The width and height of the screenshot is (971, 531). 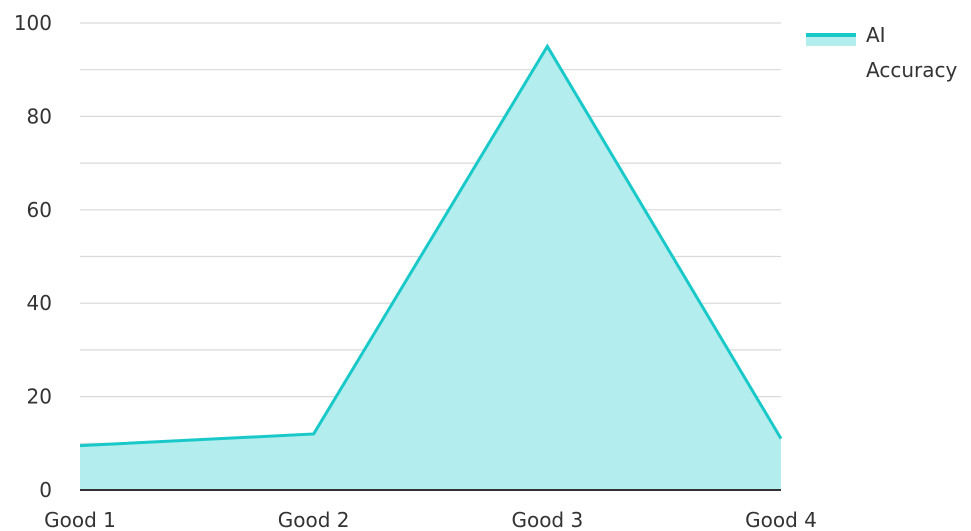 What do you see at coordinates (39, 116) in the screenshot?
I see `y-tick-label: 80` at bounding box center [39, 116].